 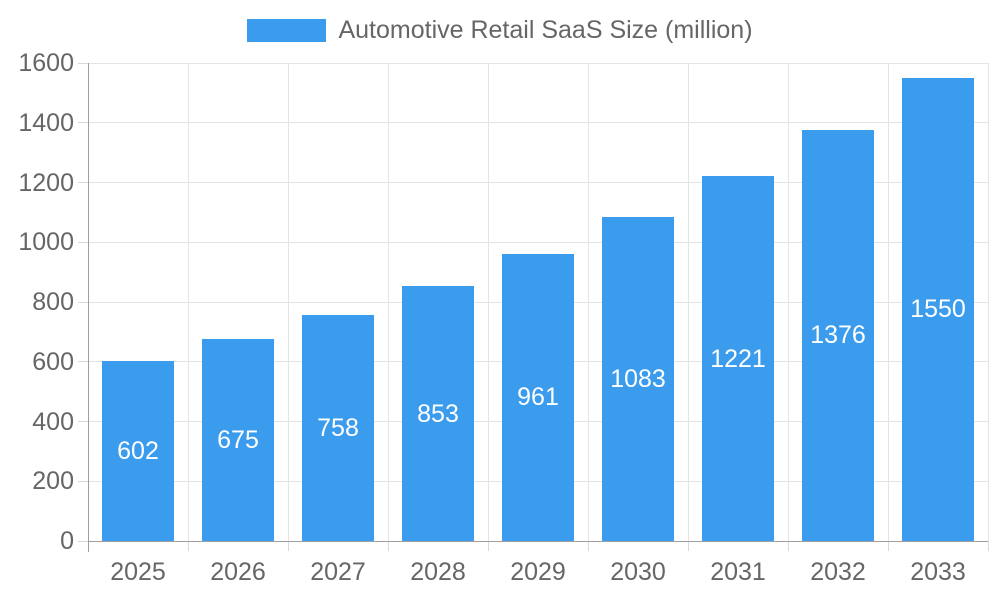 I want to click on bar-value-label: 1550, so click(x=938, y=309).